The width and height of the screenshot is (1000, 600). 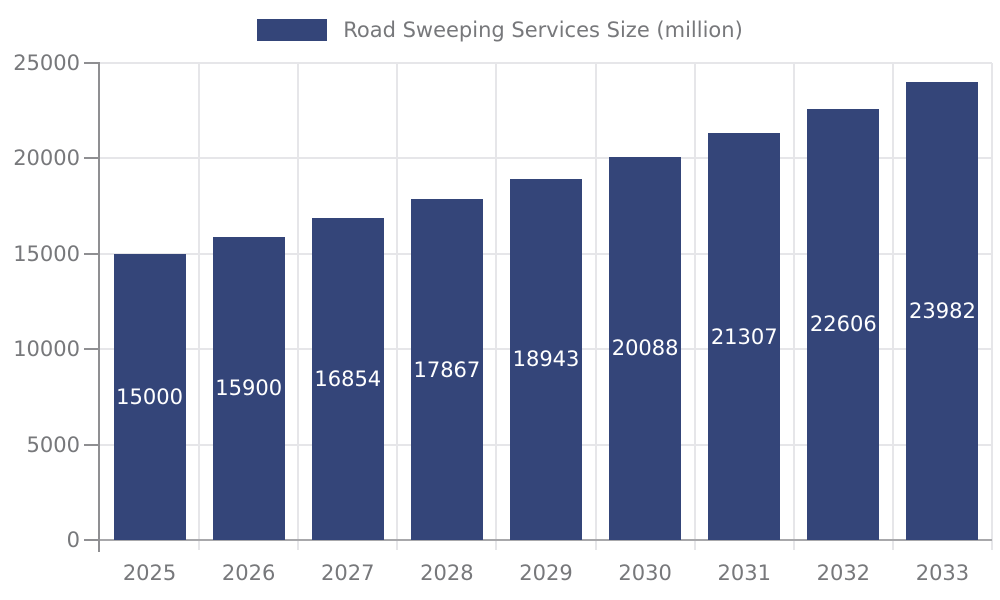 I want to click on x-axis-label: 2025, so click(x=149, y=573).